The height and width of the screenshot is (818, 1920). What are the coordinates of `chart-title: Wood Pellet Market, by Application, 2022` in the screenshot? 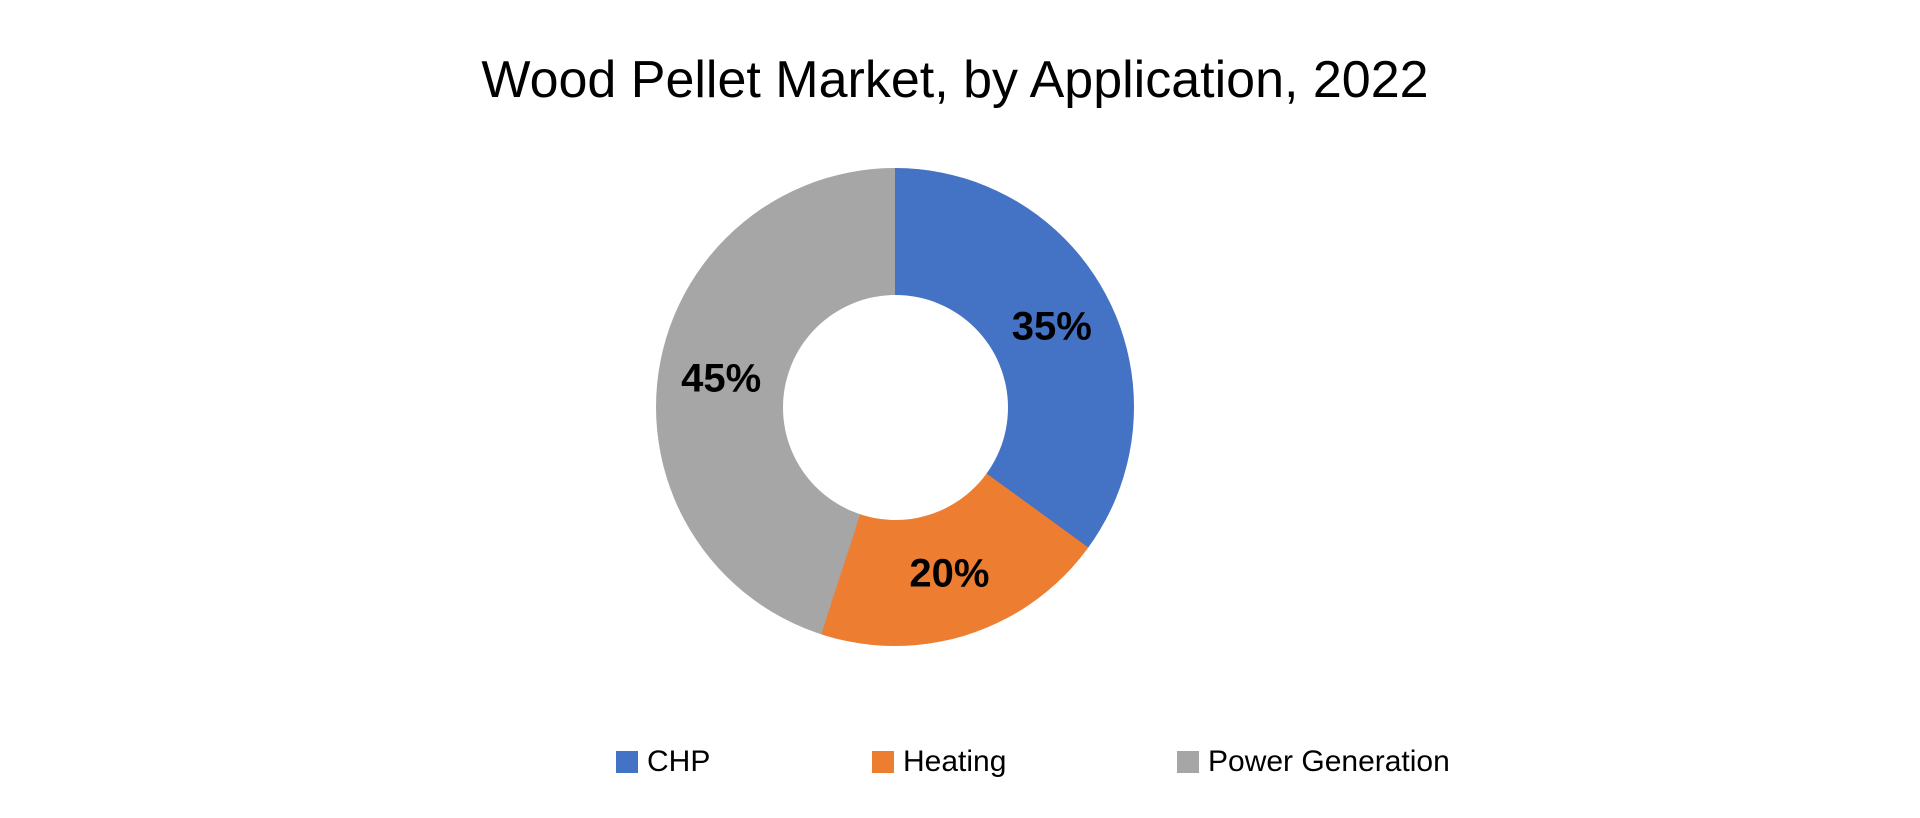 It's located at (955, 80).